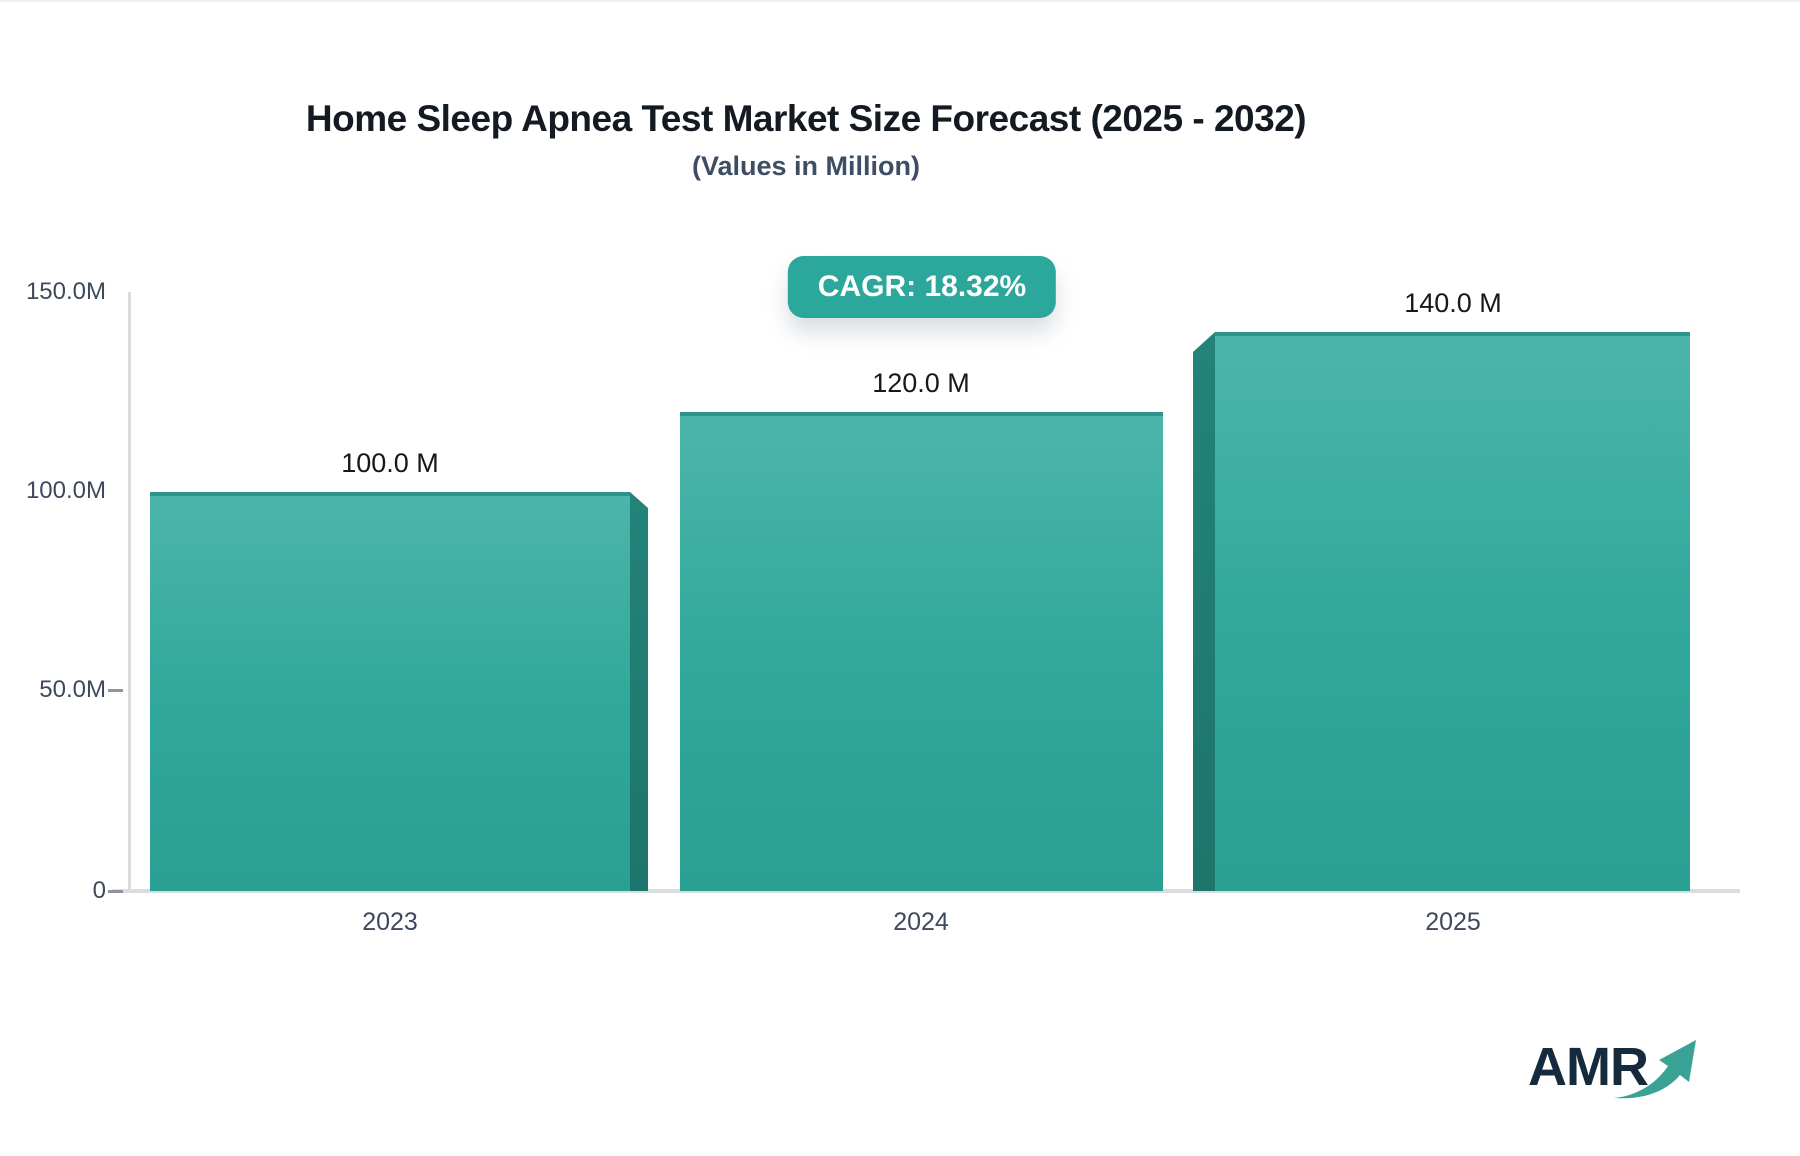 This screenshot has width=1800, height=1156. Describe the element at coordinates (922, 287) in the screenshot. I see `cagr-badge: CAGR: 18.32%` at that location.